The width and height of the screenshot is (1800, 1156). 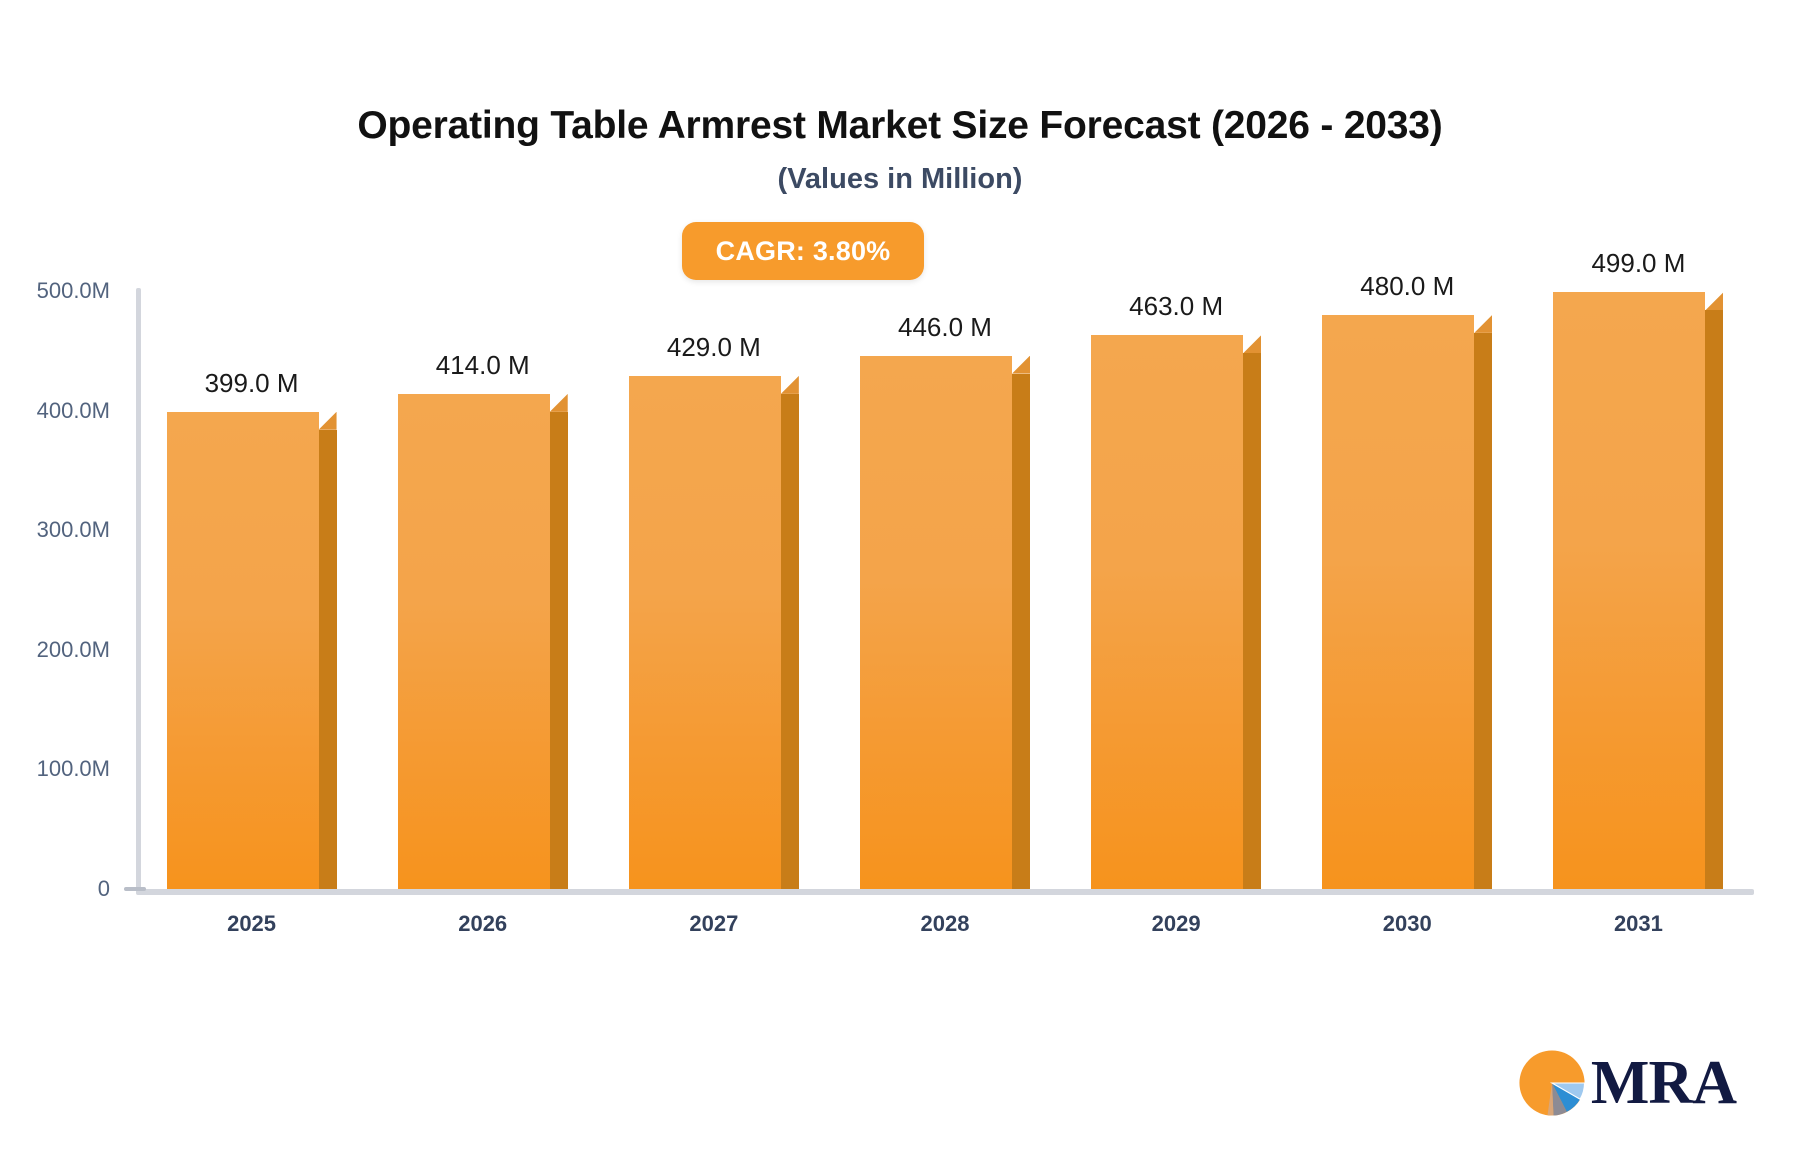 I want to click on bar-value-label: 499.0 M, so click(x=1638, y=263).